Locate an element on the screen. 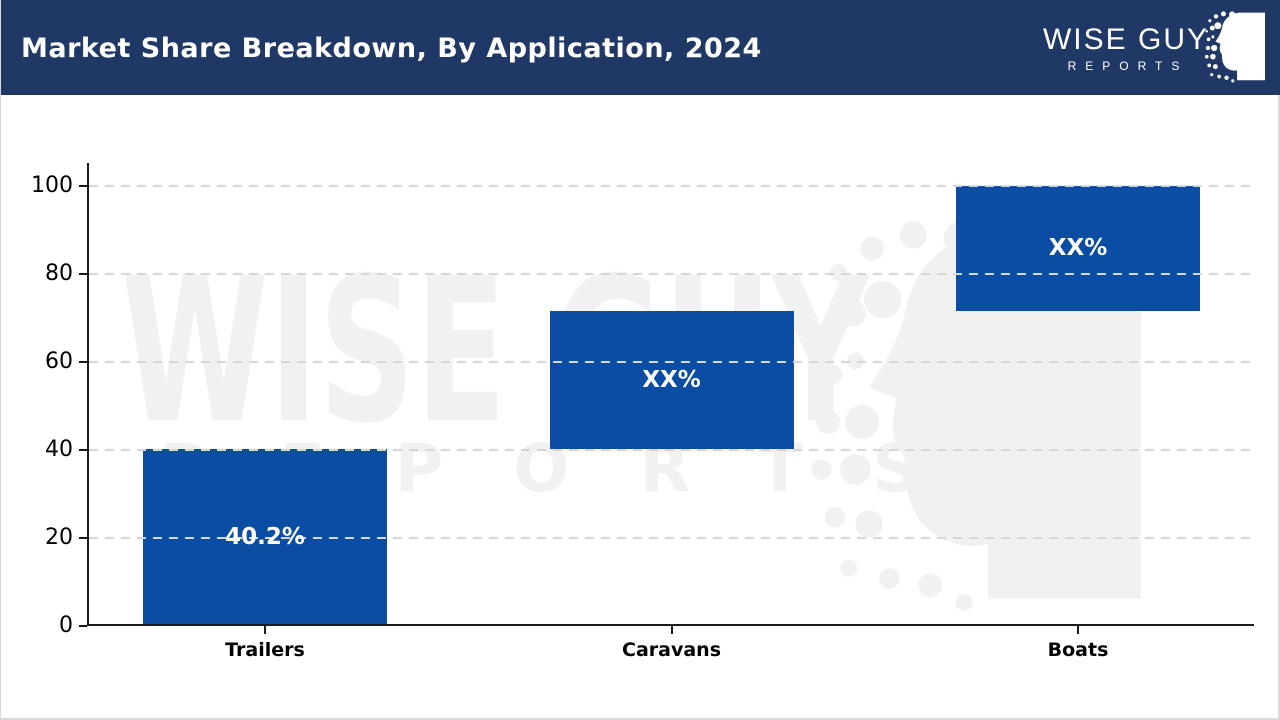  x-axis-spine is located at coordinates (670, 625).